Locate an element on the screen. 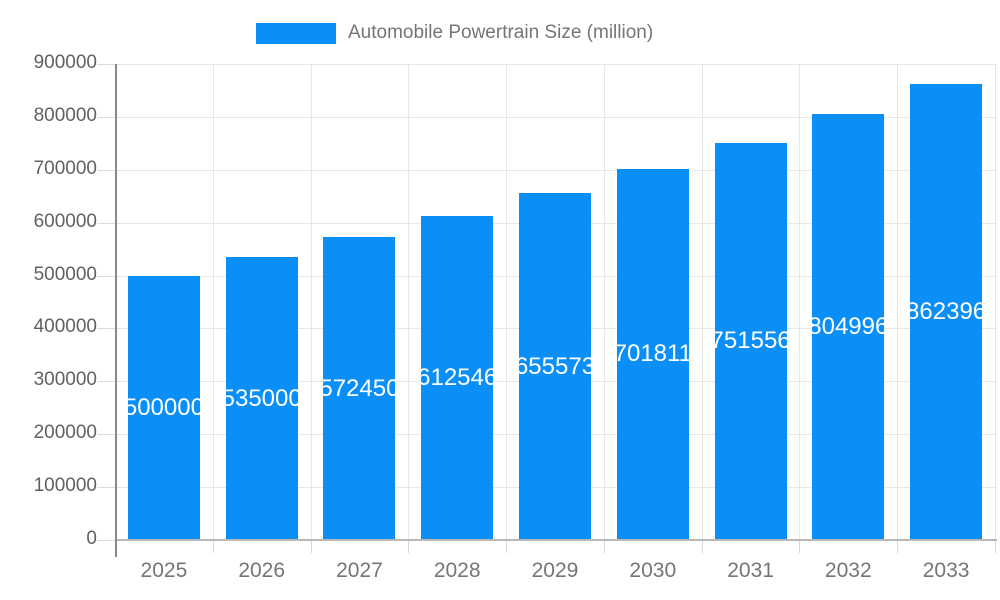 The height and width of the screenshot is (600, 1000). y-tick-label: 100000 is located at coordinates (65, 485).